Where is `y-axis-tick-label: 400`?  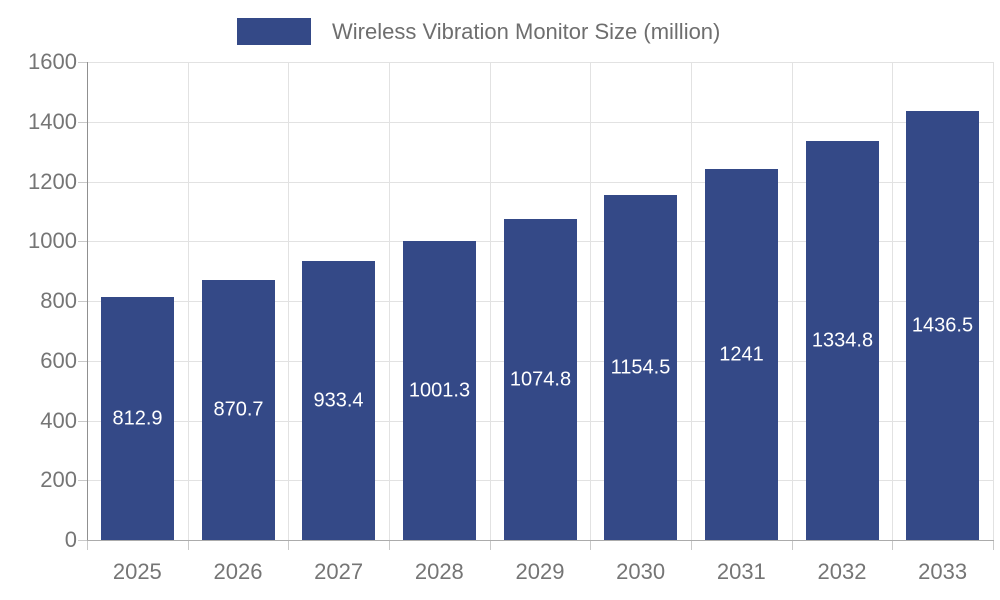 y-axis-tick-label: 400 is located at coordinates (58, 420).